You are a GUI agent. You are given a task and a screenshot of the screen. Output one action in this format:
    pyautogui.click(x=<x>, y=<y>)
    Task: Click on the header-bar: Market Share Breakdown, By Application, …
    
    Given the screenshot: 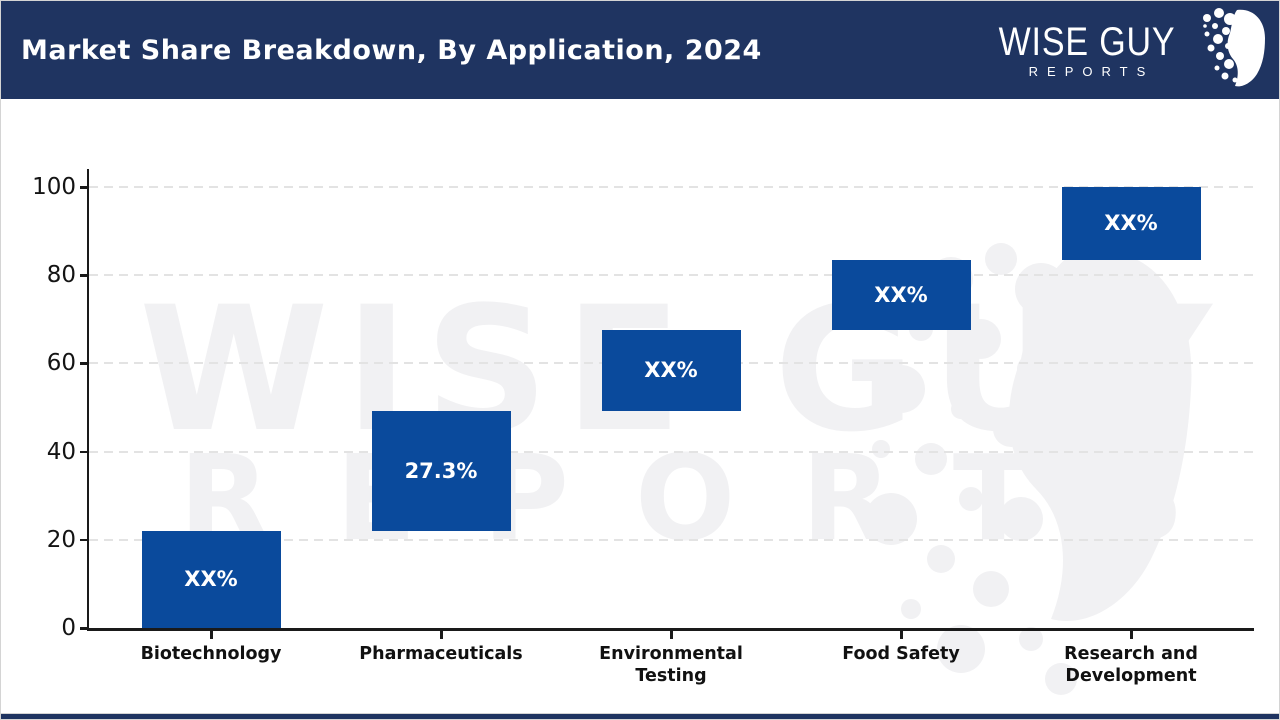 What is the action you would take?
    pyautogui.click(x=640, y=50)
    